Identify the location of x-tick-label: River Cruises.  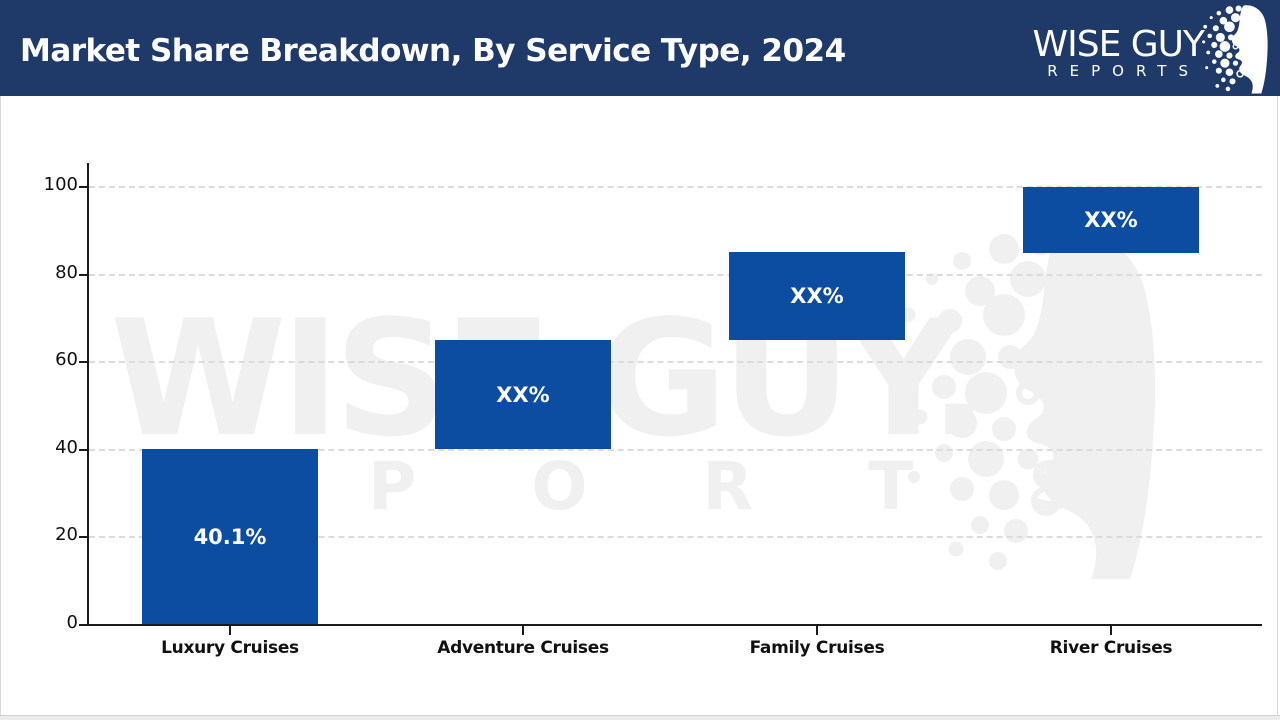
(1111, 648).